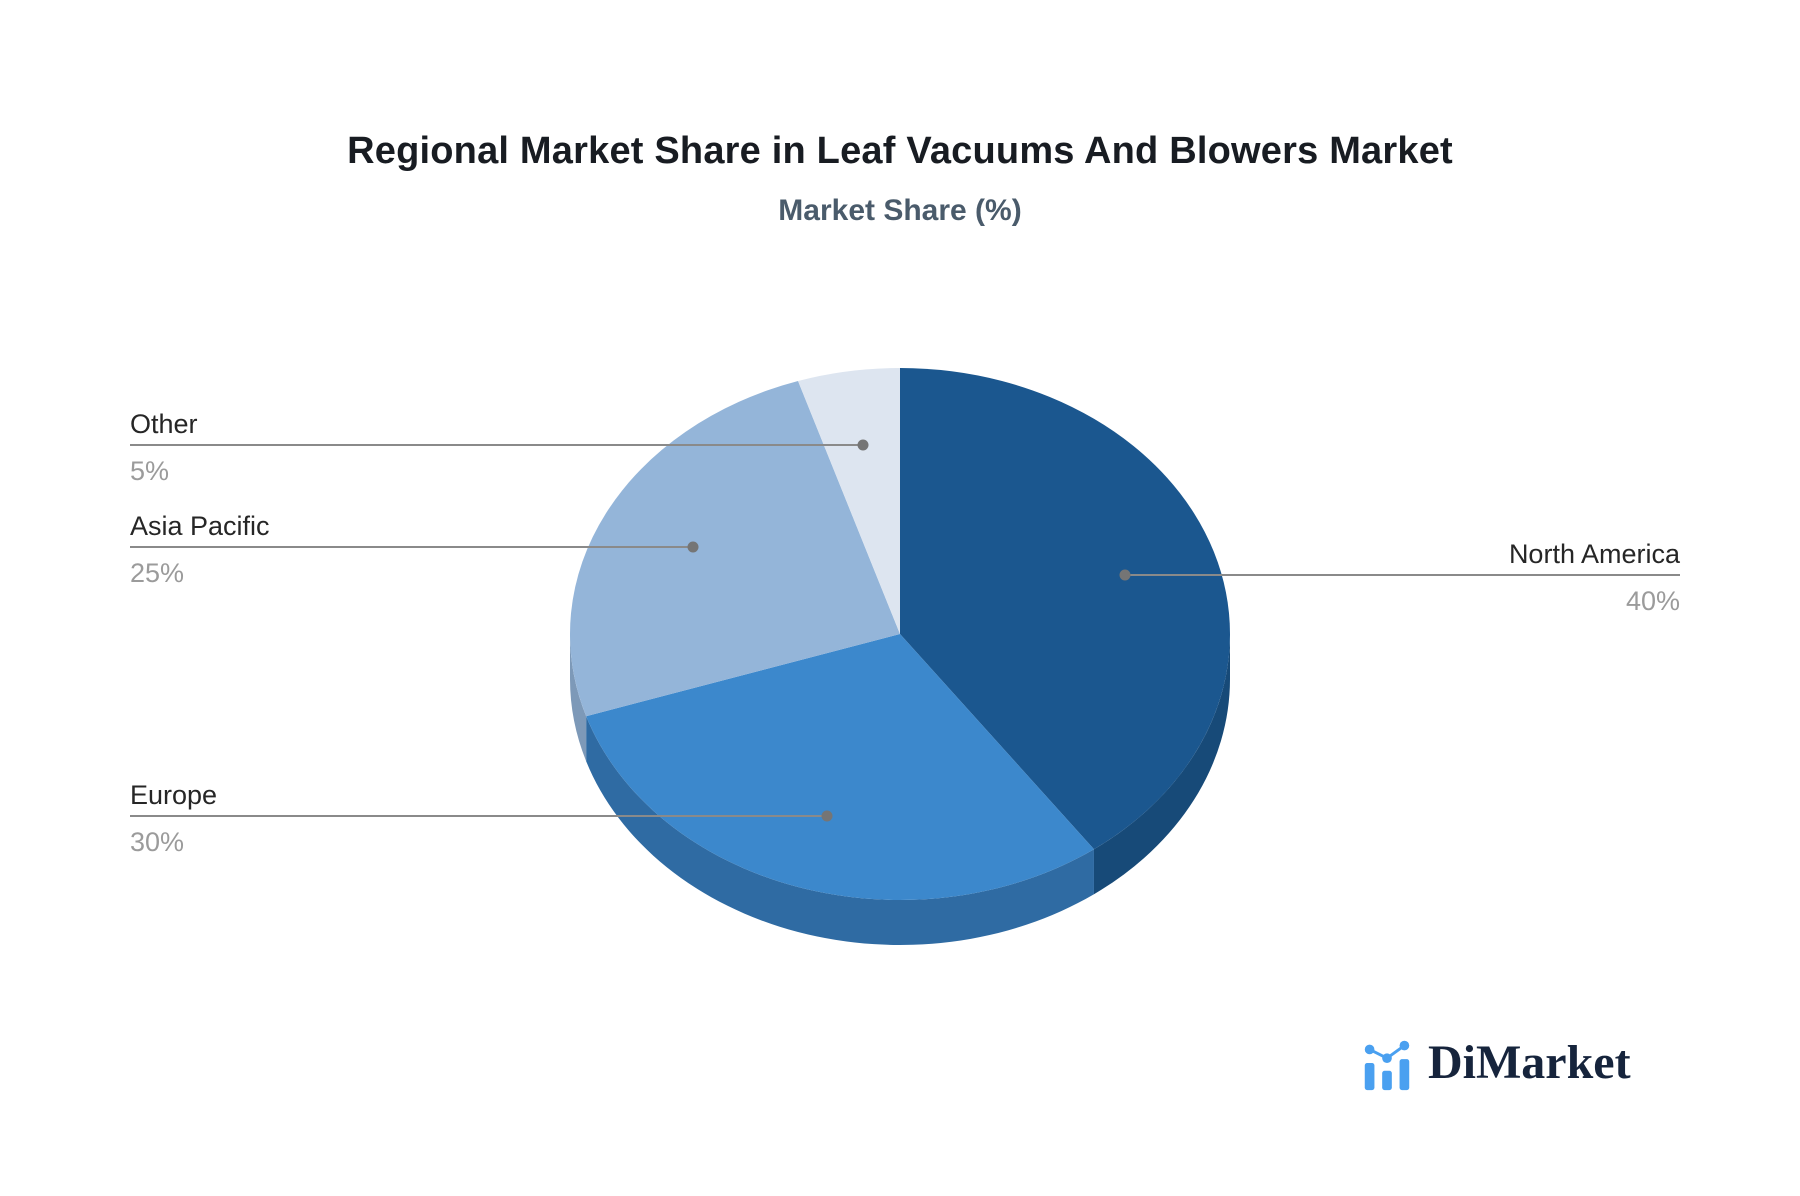  I want to click on slice-percent-north-america: 40%, so click(1653, 601).